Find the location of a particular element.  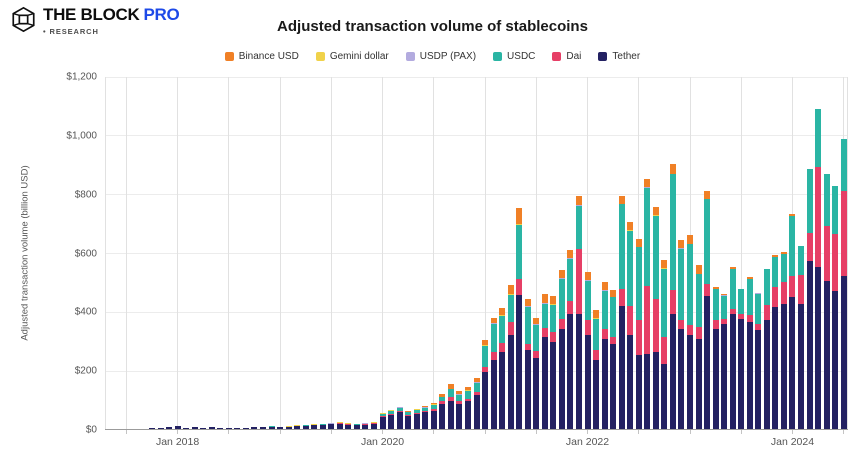

legend-label-usdp_pax: USDP (PAX) is located at coordinates (448, 56).